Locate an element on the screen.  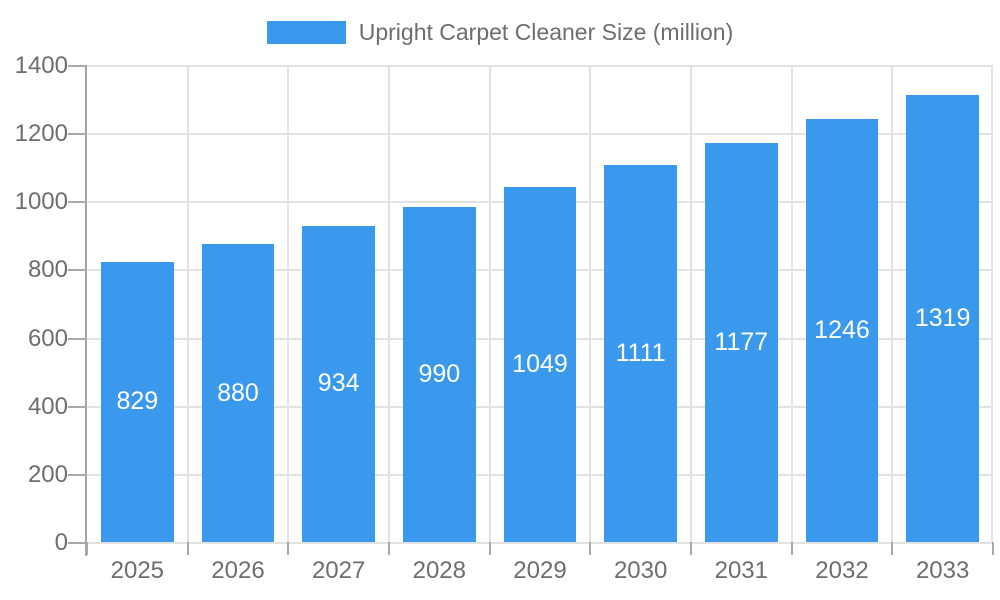
y-tick-label: 0 is located at coordinates (61, 542).